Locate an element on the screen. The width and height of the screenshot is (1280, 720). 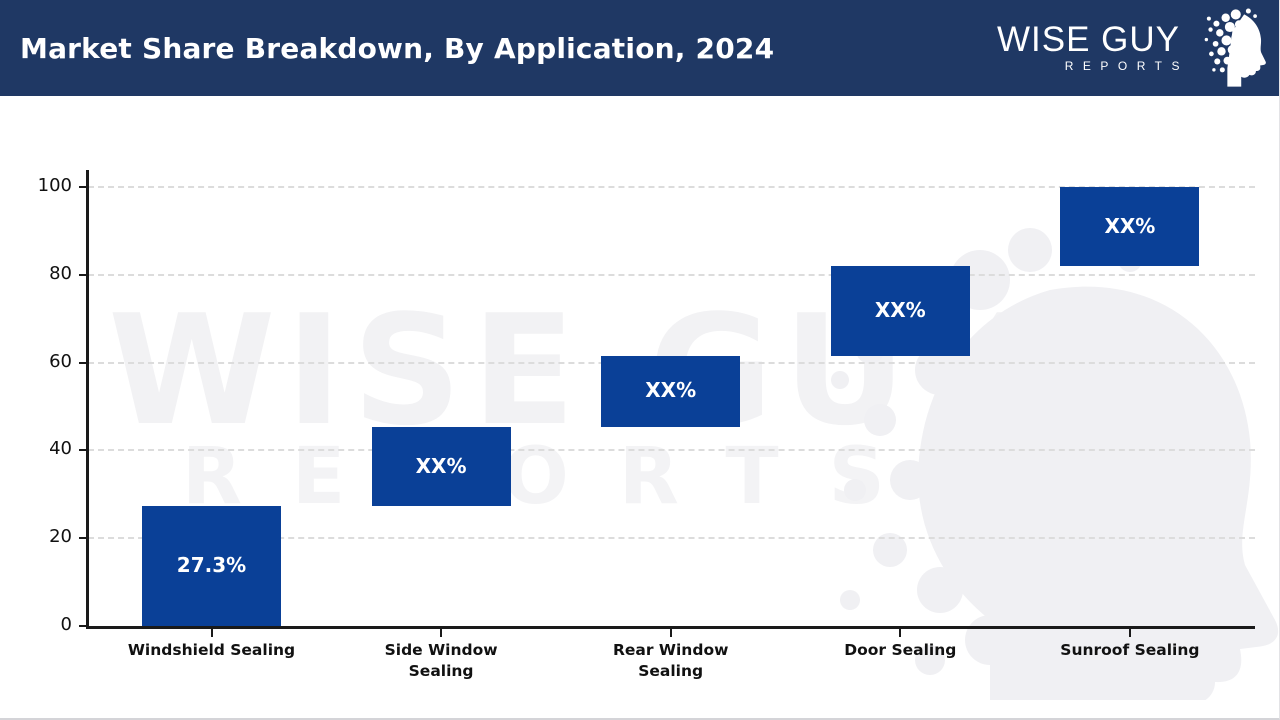
x-tick-label-line: Door Sealing is located at coordinates (900, 650).